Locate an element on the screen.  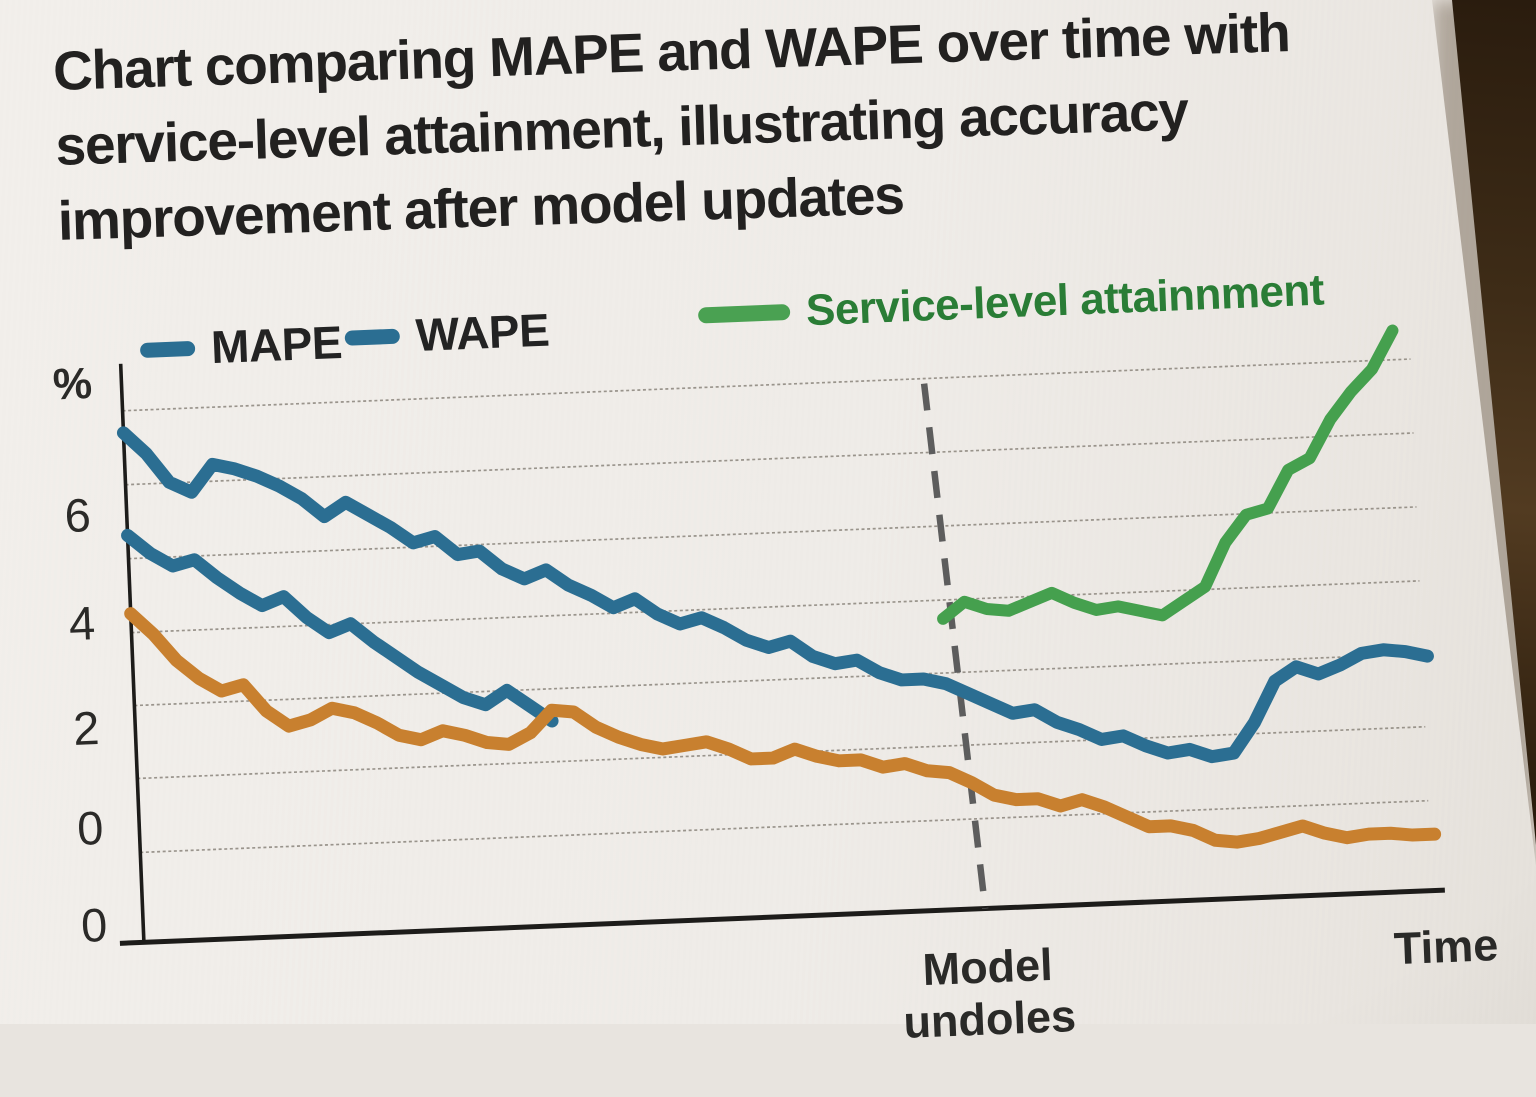
y-tick-4: 4 is located at coordinates (82, 623).